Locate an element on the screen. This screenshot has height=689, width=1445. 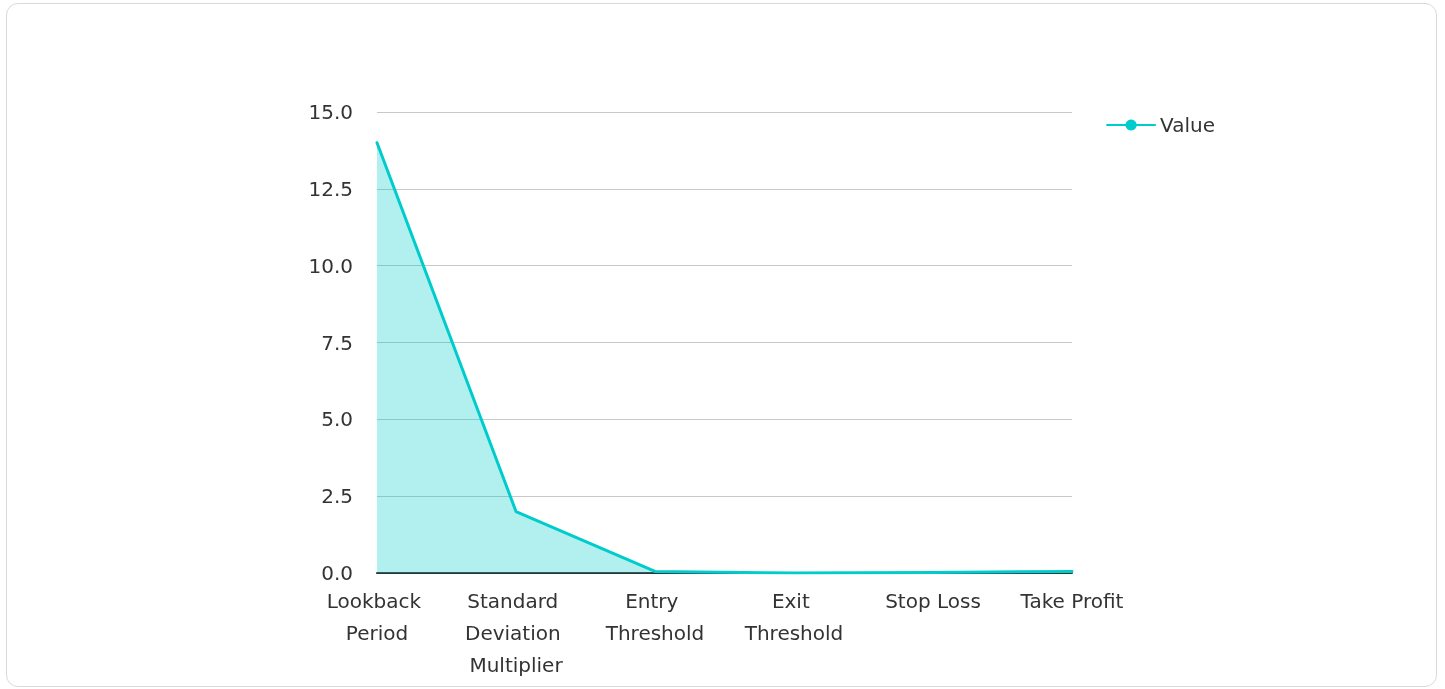
y-tick-label: 7.5 is located at coordinates (337, 342).